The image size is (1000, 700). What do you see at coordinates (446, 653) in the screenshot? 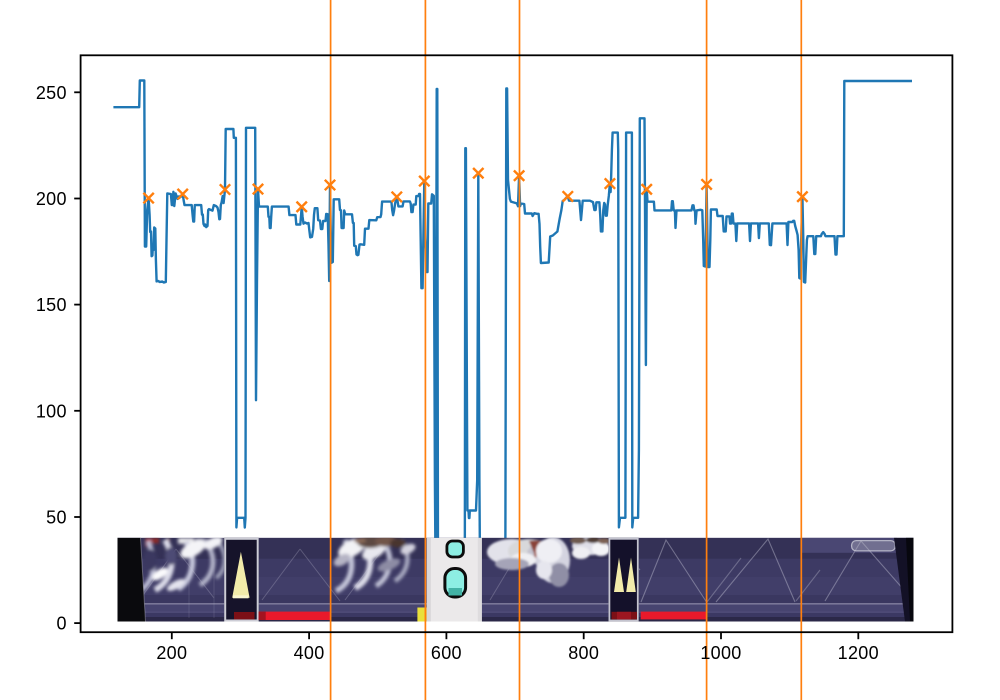
I see `svg-text: 600` at bounding box center [446, 653].